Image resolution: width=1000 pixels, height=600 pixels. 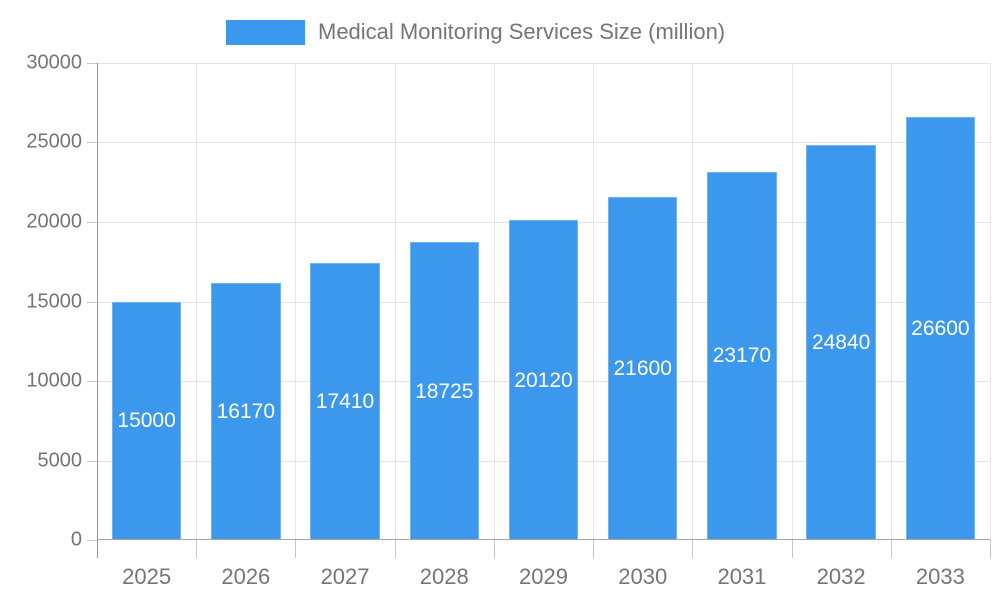 What do you see at coordinates (940, 576) in the screenshot?
I see `x-axis-category-label: 2033` at bounding box center [940, 576].